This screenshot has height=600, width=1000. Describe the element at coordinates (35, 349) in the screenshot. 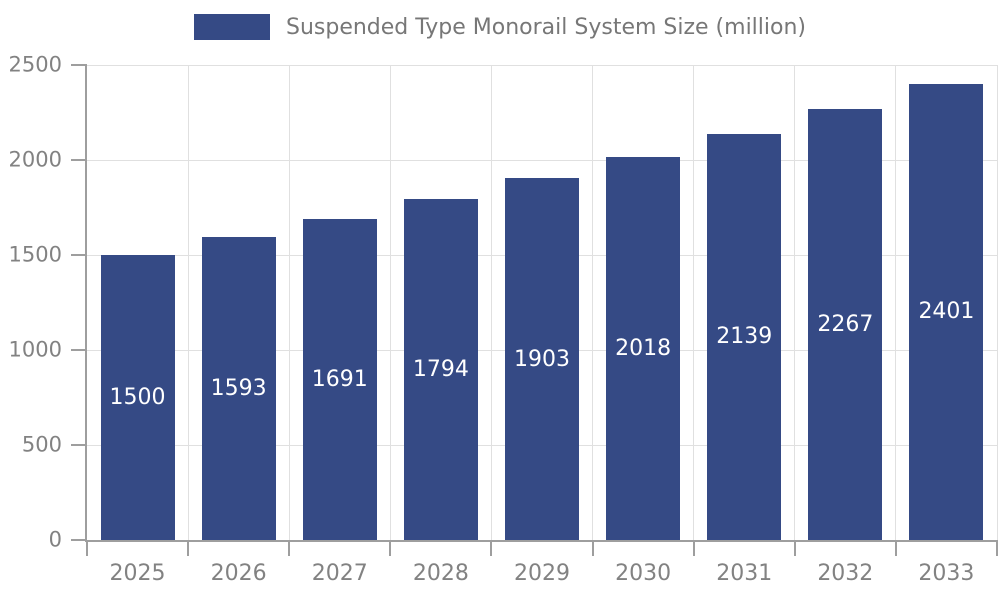

I see `y-axis-label: 1000` at that location.